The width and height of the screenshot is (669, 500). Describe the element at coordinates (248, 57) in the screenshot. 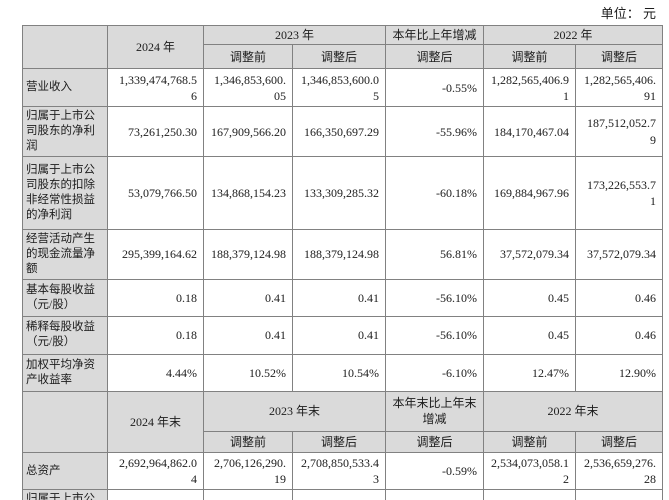

I see `annual-2023-adjust-before: 调整前` at that location.